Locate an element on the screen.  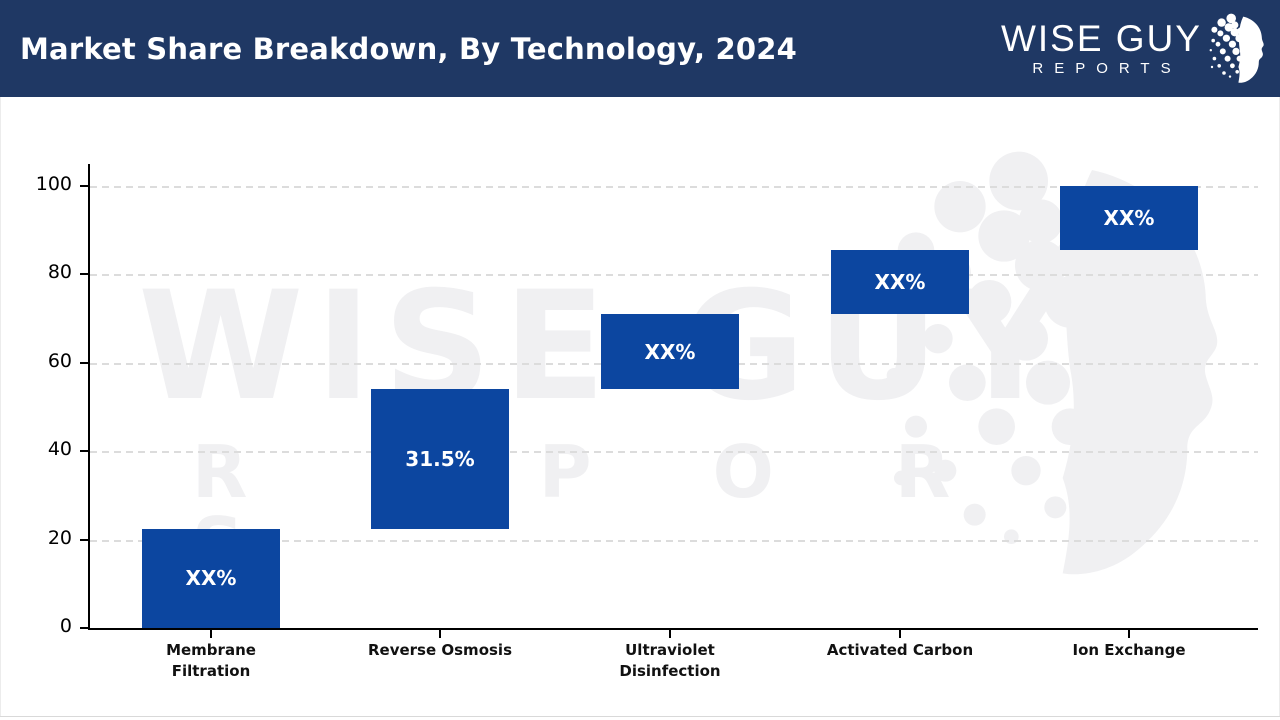
bottom-border is located at coordinates (640, 716).